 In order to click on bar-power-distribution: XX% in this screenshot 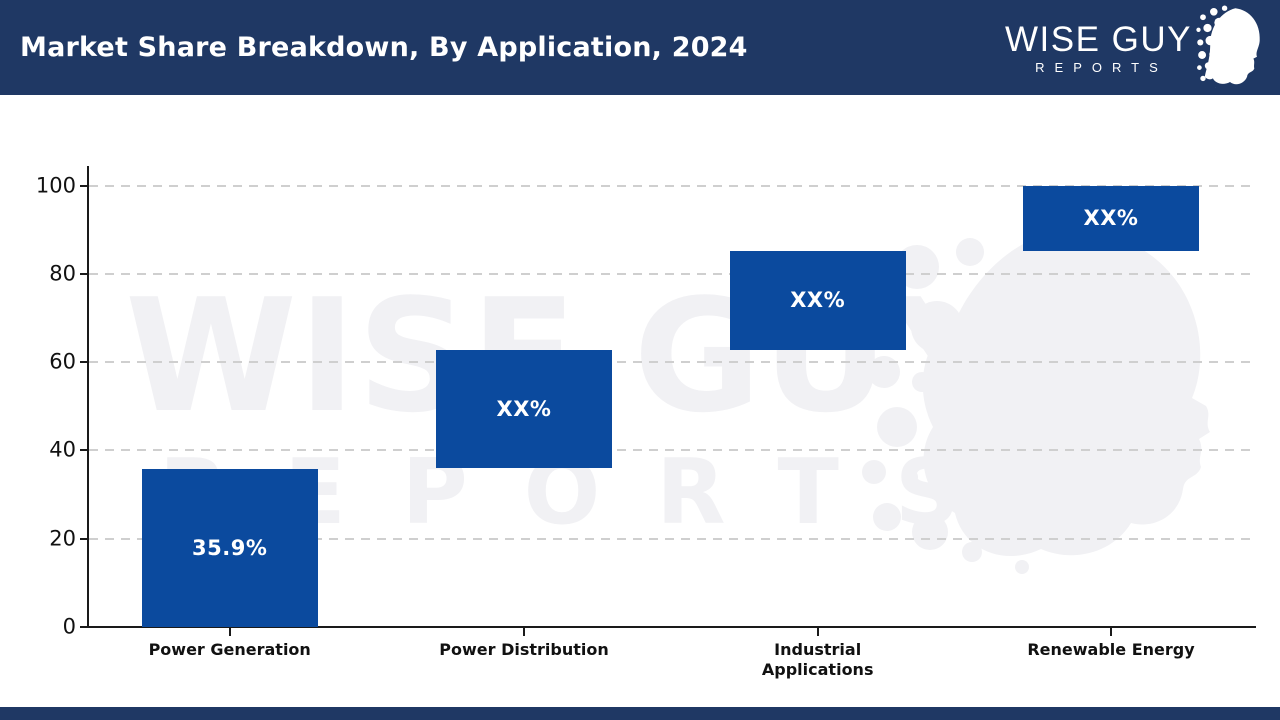, I will do `click(524, 409)`.